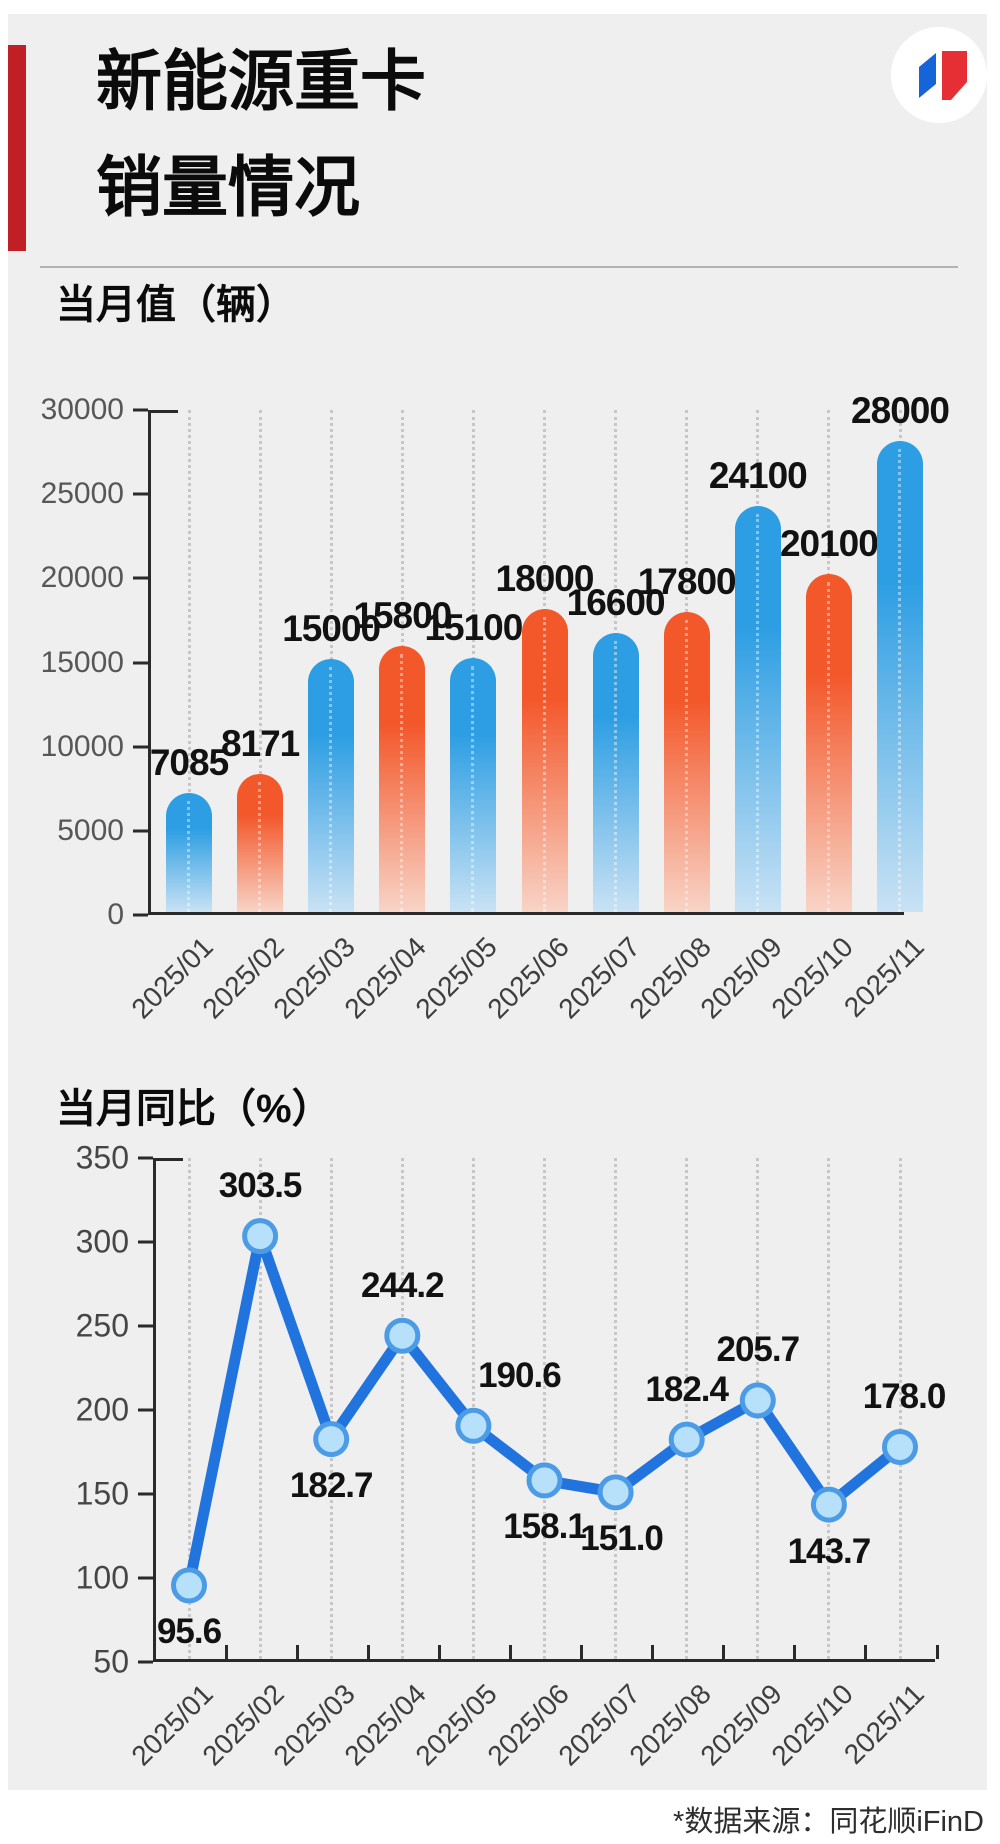 The height and width of the screenshot is (1844, 1000). I want to click on bar-value-label: 7085, so click(189, 762).